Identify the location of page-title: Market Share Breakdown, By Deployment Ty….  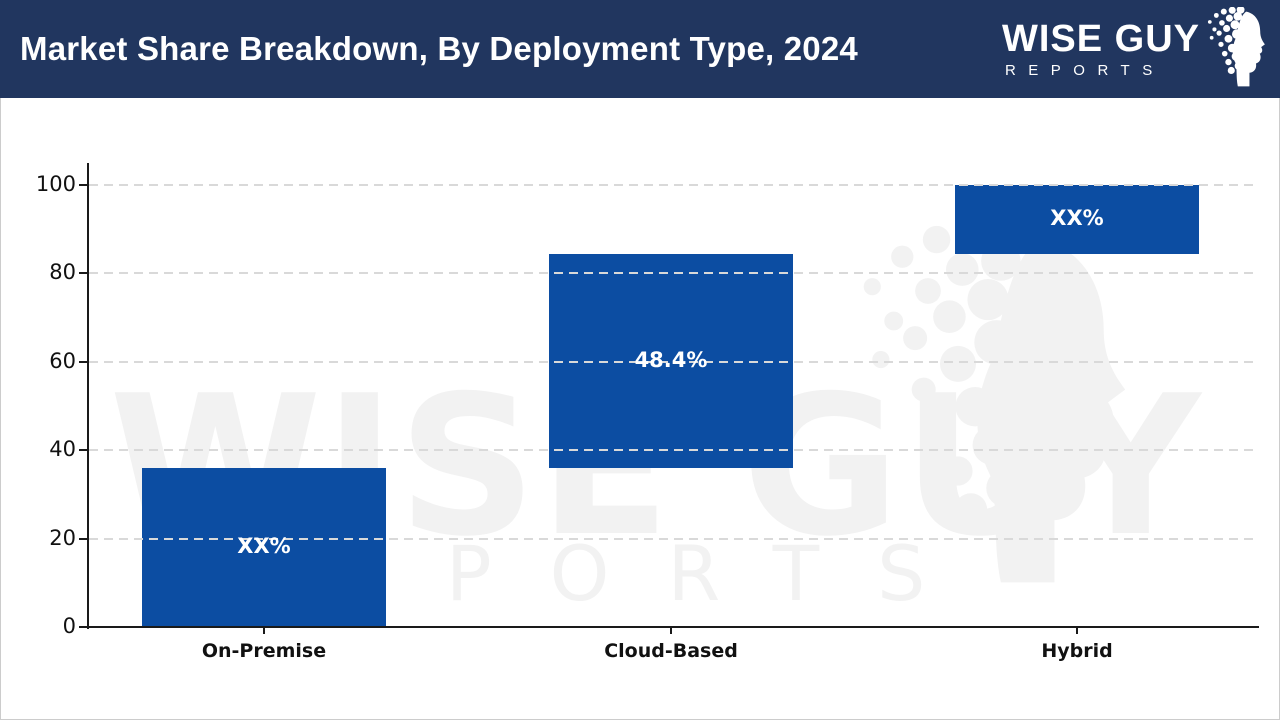
(439, 48).